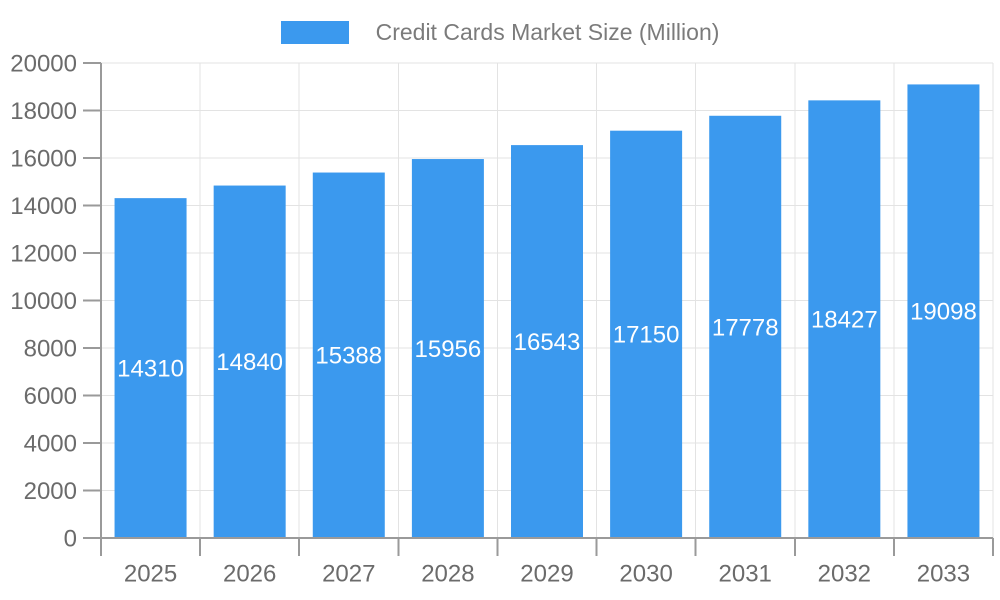 The width and height of the screenshot is (1000, 600). I want to click on y-tick-label: 4000, so click(50, 443).